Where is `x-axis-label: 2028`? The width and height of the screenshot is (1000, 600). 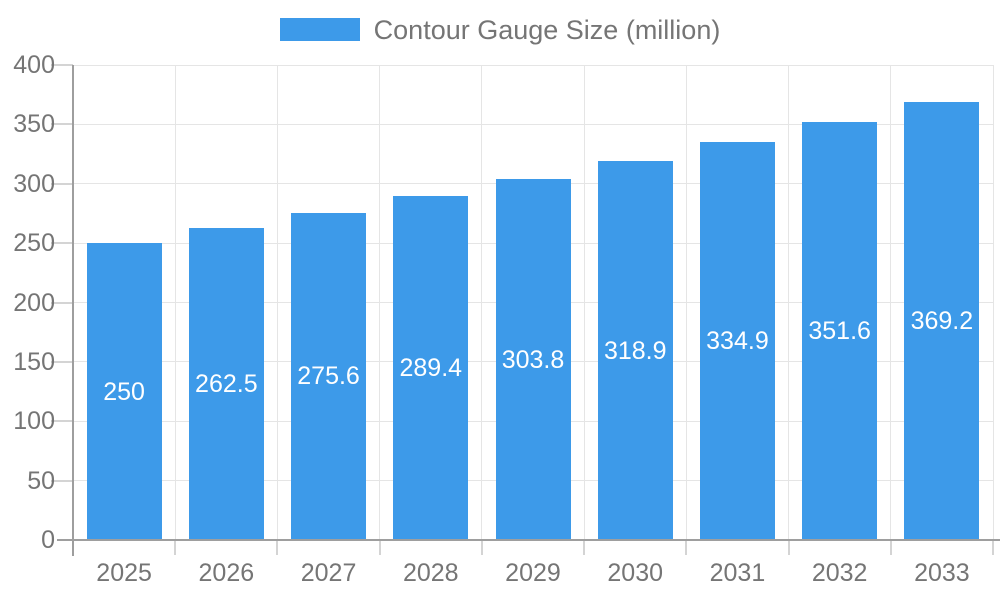
x-axis-label: 2028 is located at coordinates (430, 573).